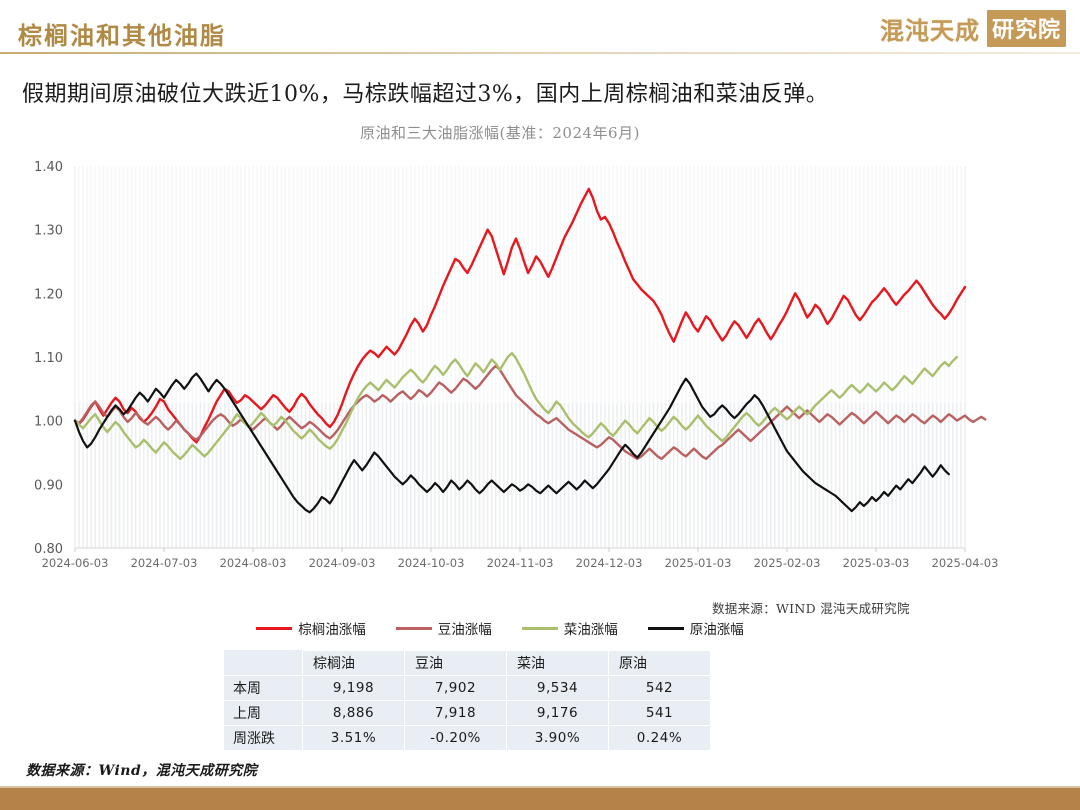 The image size is (1080, 810). I want to click on svg-text: 1.40, so click(48, 167).